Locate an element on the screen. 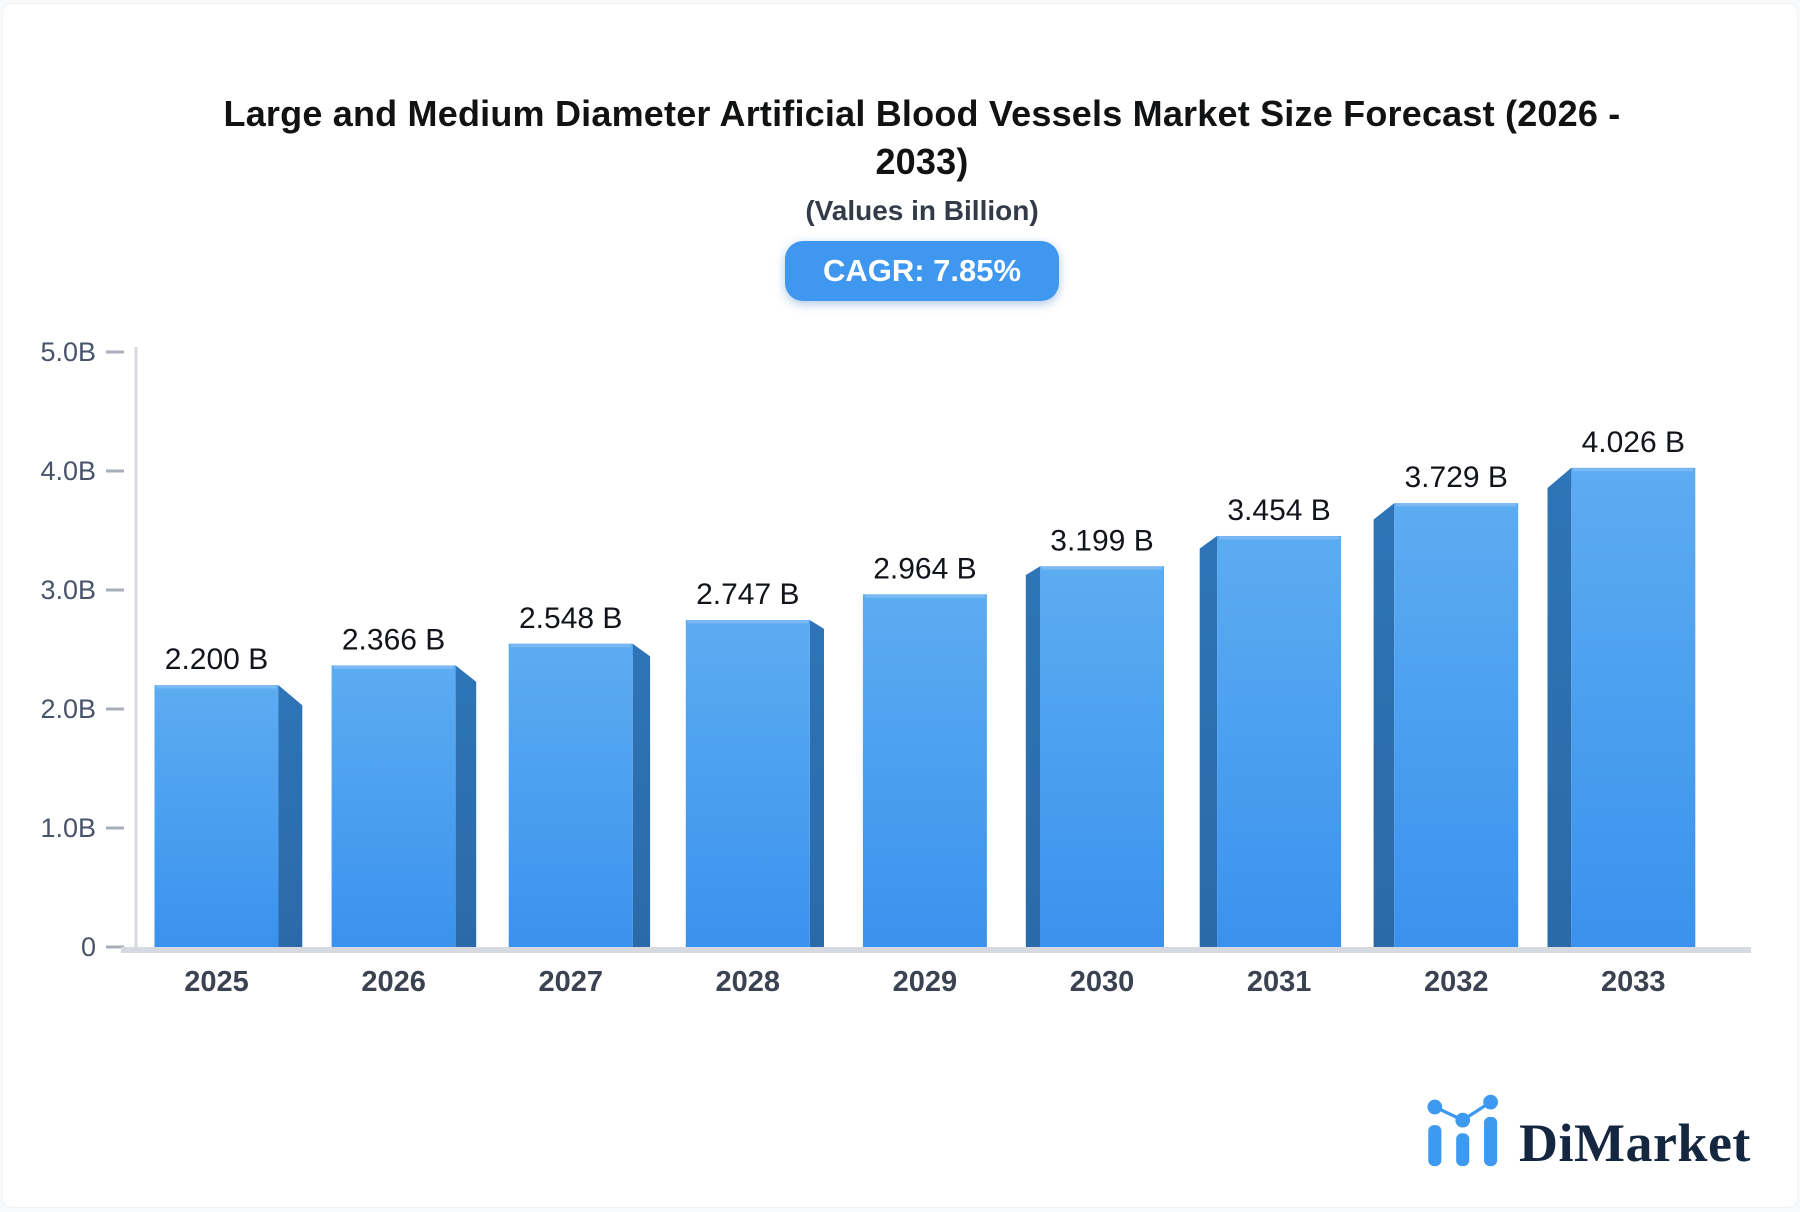 The image size is (1800, 1212). x-axis-label: 2029 is located at coordinates (925, 982).